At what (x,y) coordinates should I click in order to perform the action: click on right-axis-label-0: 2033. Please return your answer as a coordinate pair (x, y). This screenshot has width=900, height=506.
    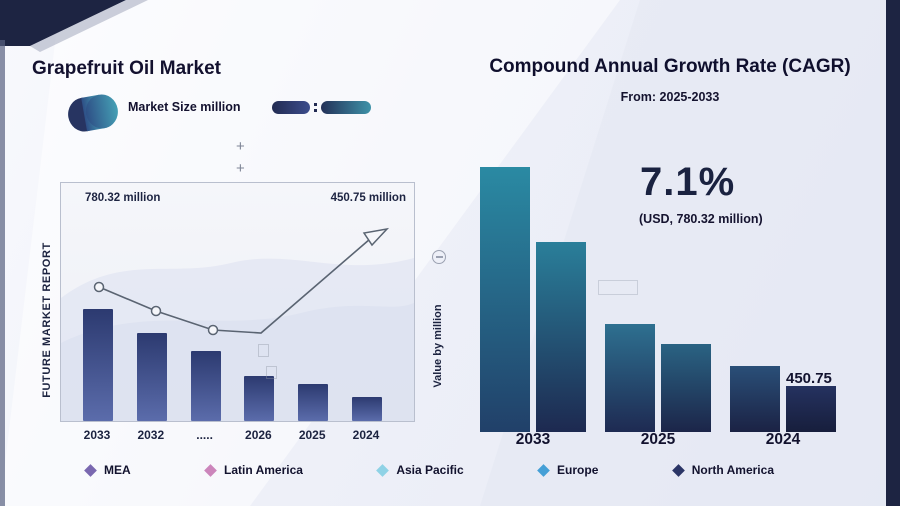
    Looking at the image, I should click on (533, 439).